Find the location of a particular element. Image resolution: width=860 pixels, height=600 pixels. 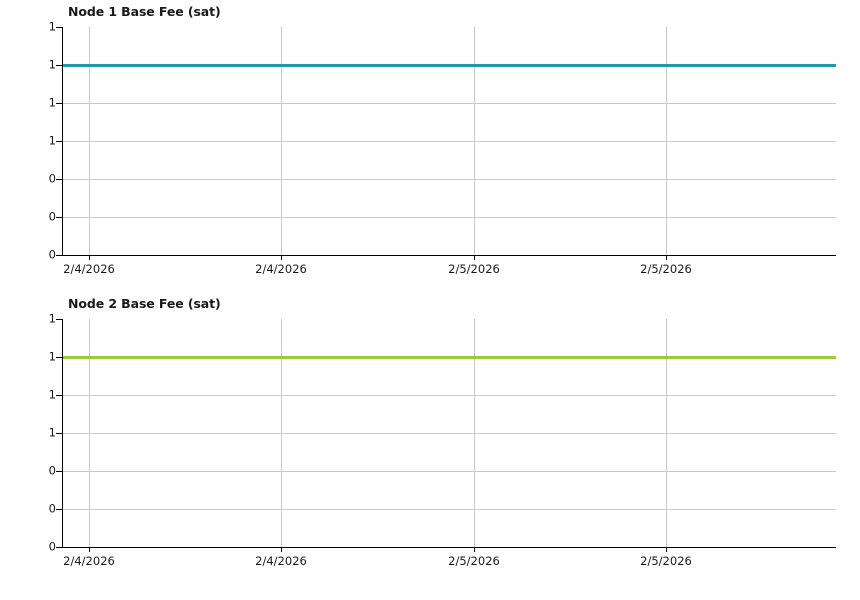

chart-title: Node 2 Base Fee (sat) is located at coordinates (144, 303).